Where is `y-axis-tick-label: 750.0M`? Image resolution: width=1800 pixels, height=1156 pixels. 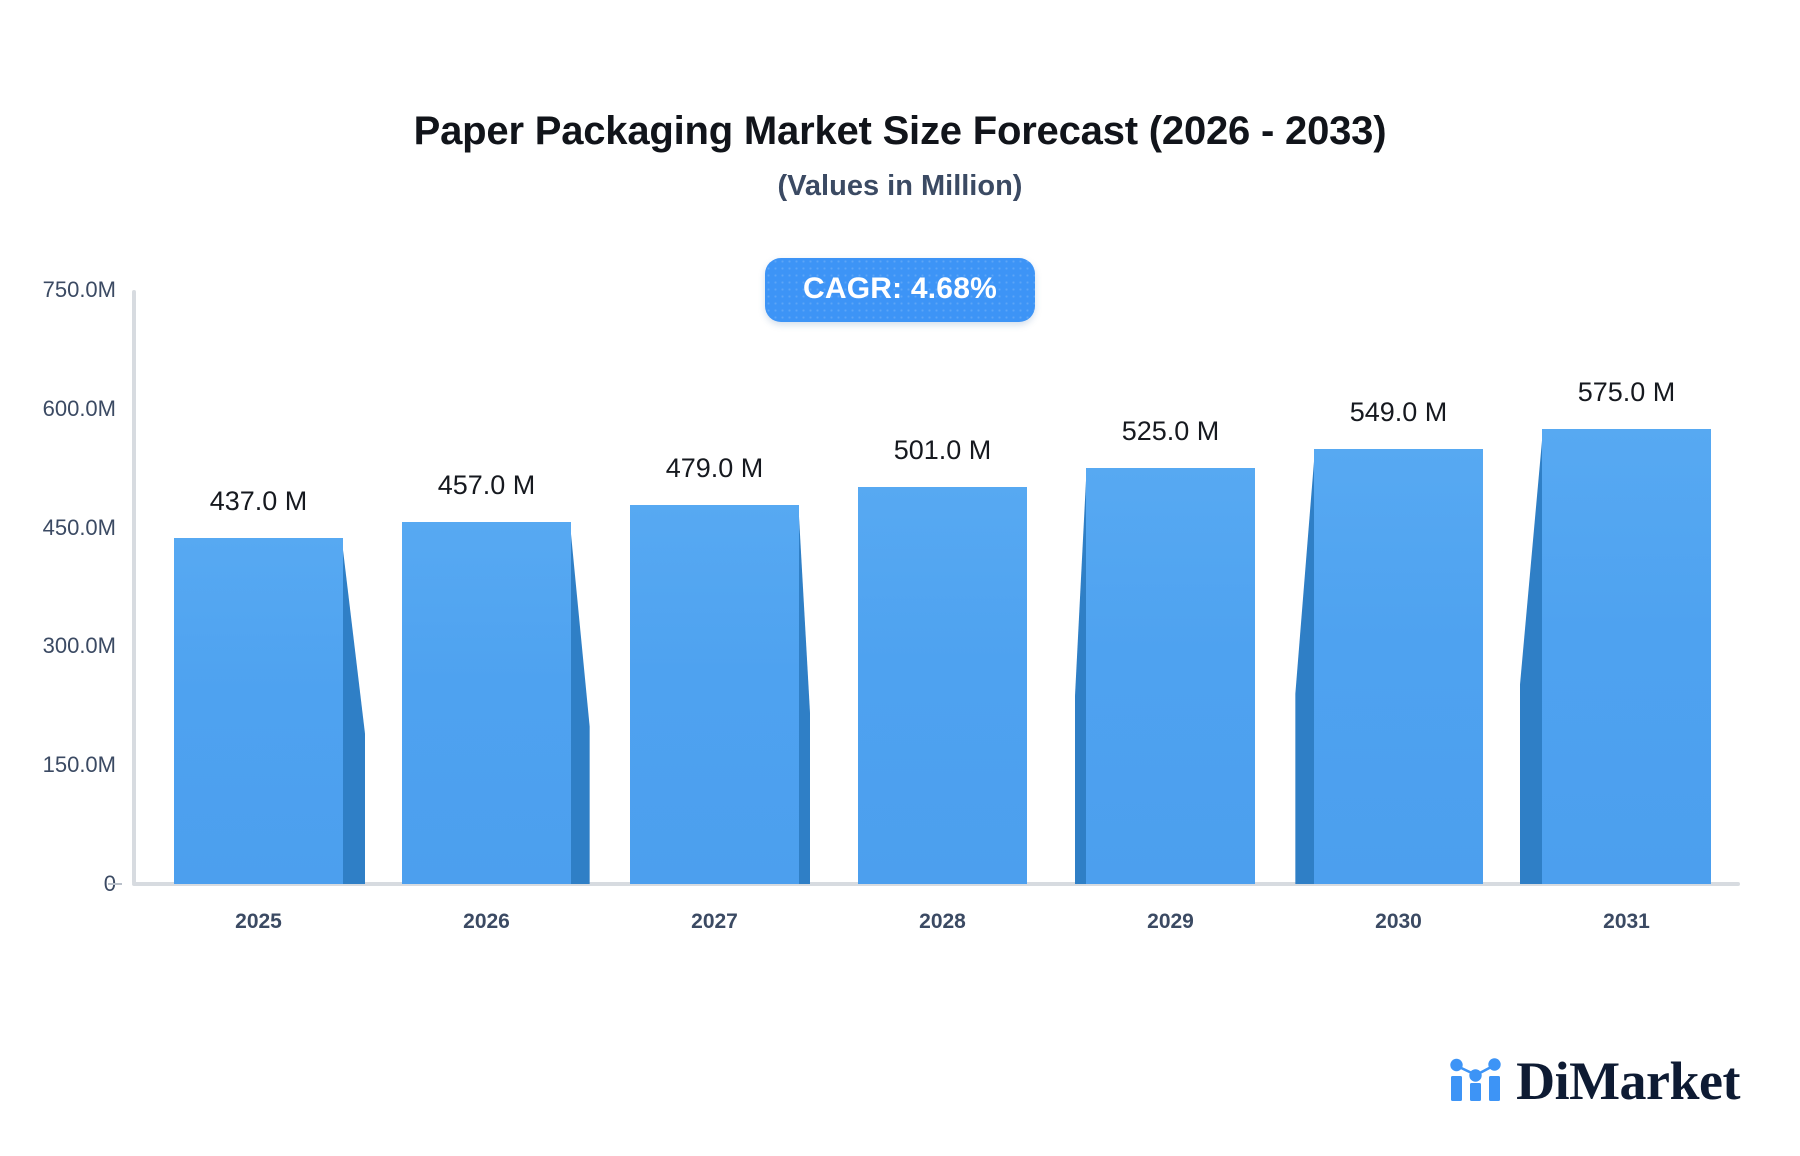
y-axis-tick-label: 750.0M is located at coordinates (79, 289).